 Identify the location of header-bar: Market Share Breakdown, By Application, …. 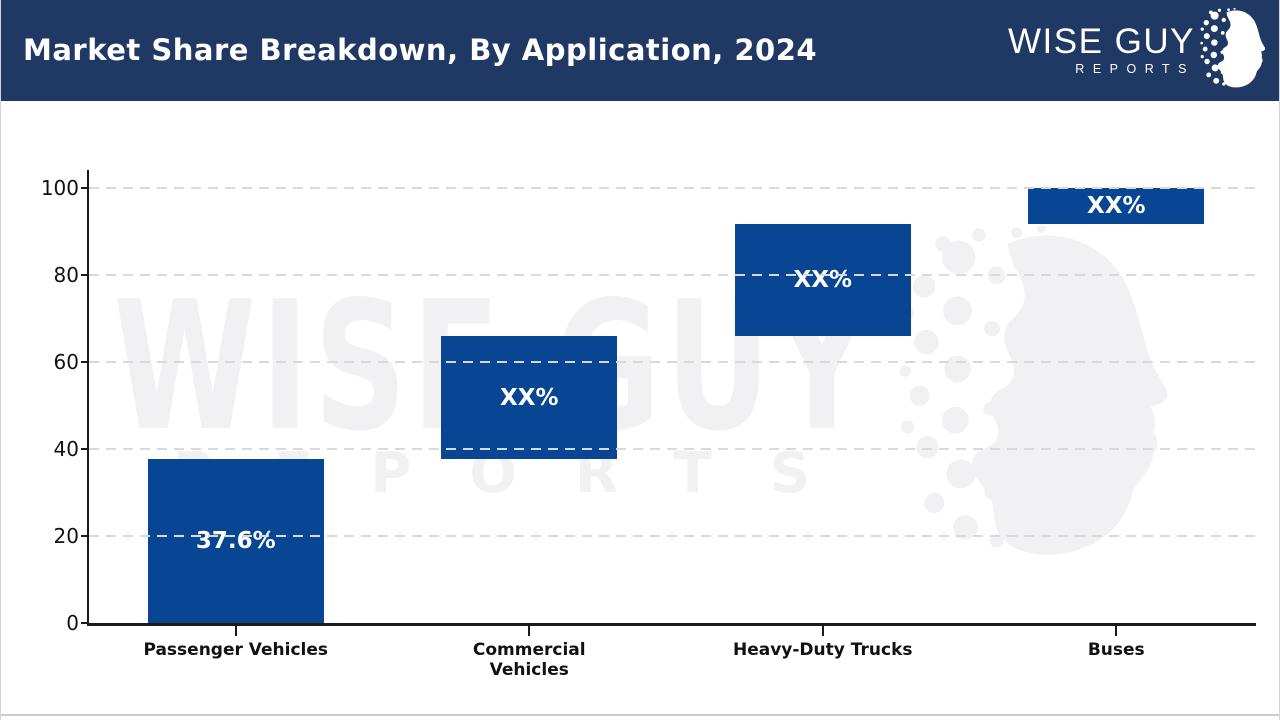
(640, 50).